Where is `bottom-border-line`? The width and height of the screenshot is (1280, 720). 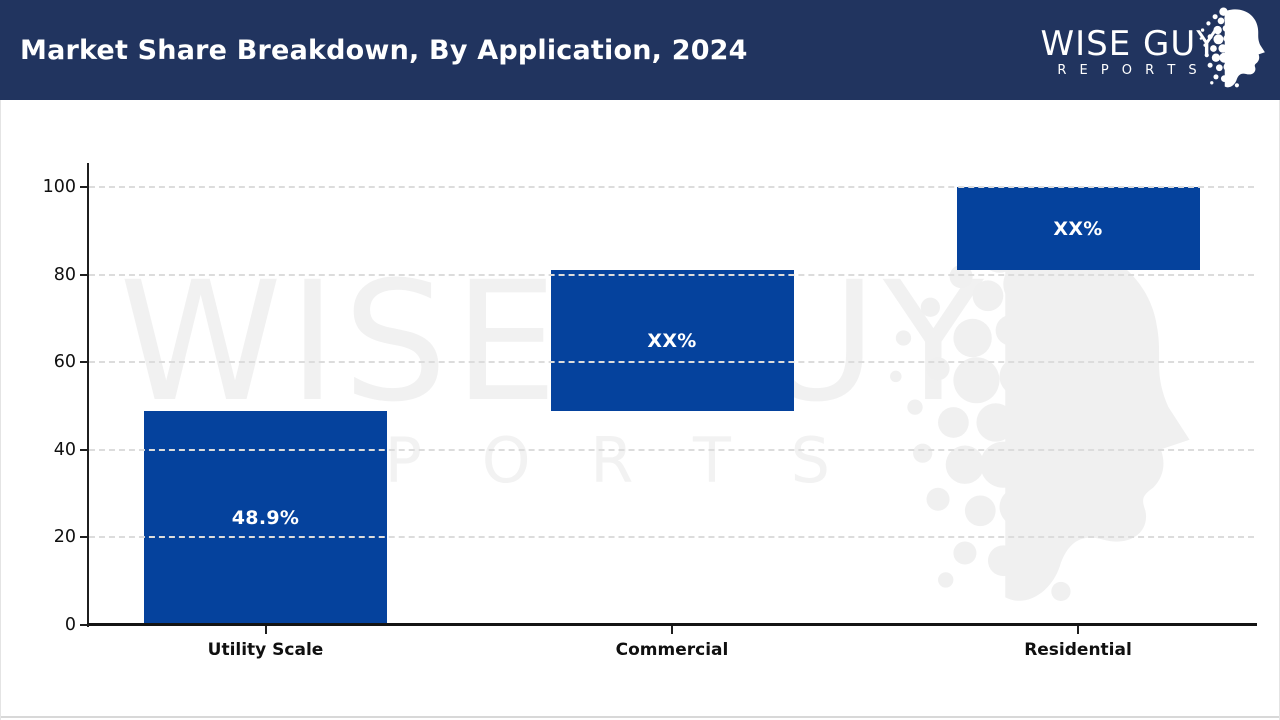
bottom-border-line is located at coordinates (640, 717).